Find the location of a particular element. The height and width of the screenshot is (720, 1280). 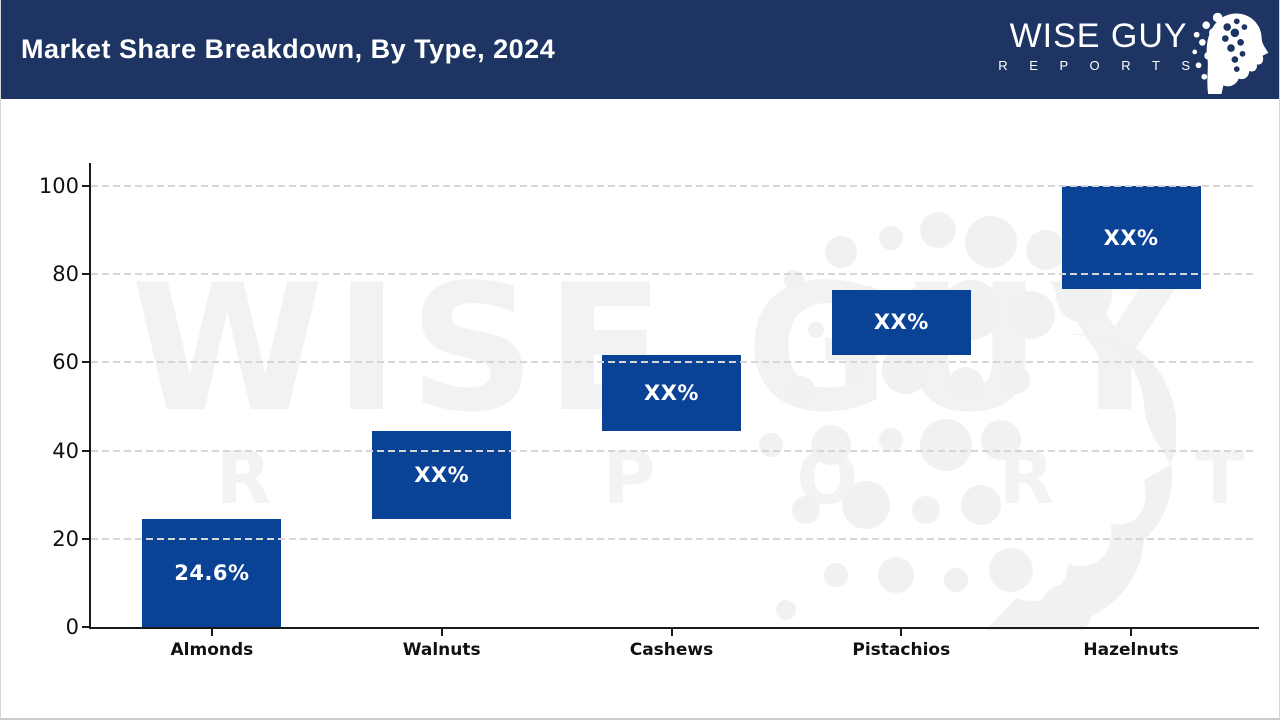

bar-hazelnuts: XX% is located at coordinates (1131, 238).